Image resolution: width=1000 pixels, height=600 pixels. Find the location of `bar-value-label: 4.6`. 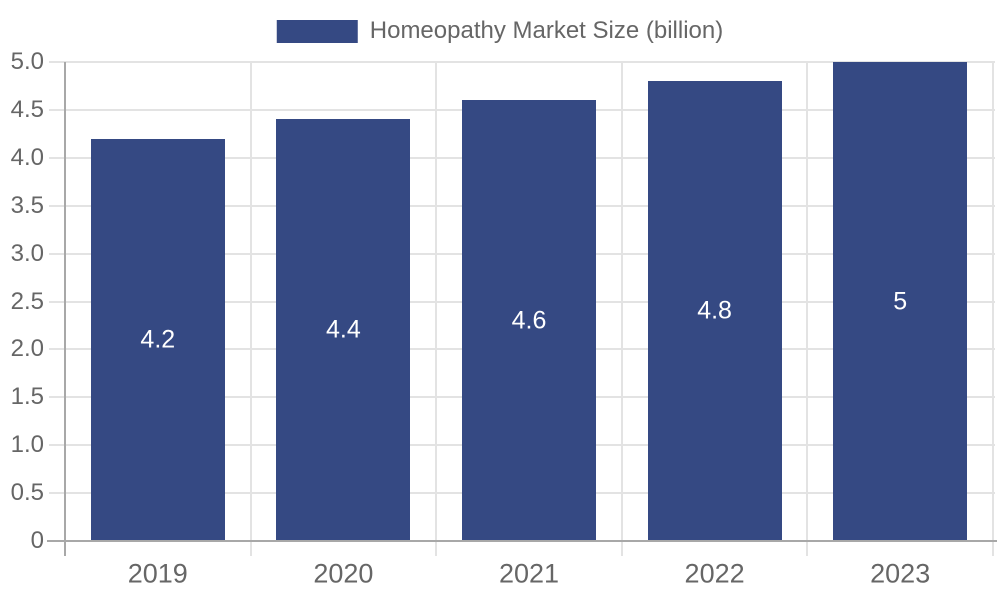

bar-value-label: 4.6 is located at coordinates (529, 320).